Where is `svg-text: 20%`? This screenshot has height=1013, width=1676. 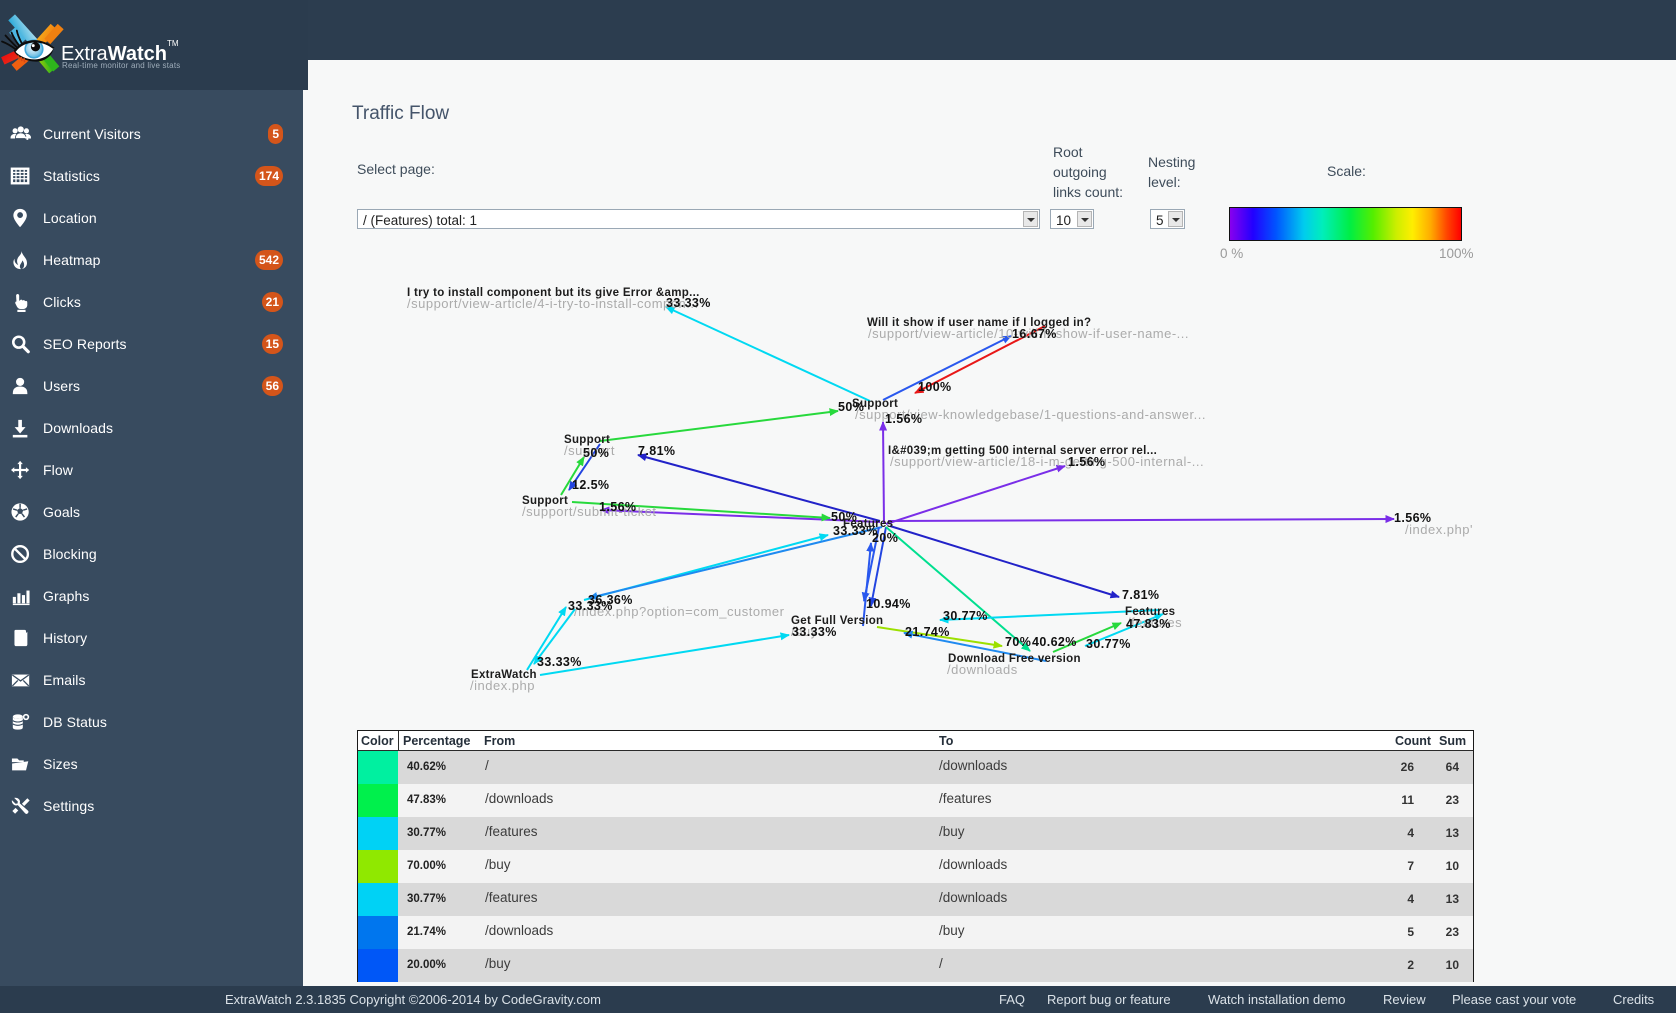 svg-text: 20% is located at coordinates (885, 538).